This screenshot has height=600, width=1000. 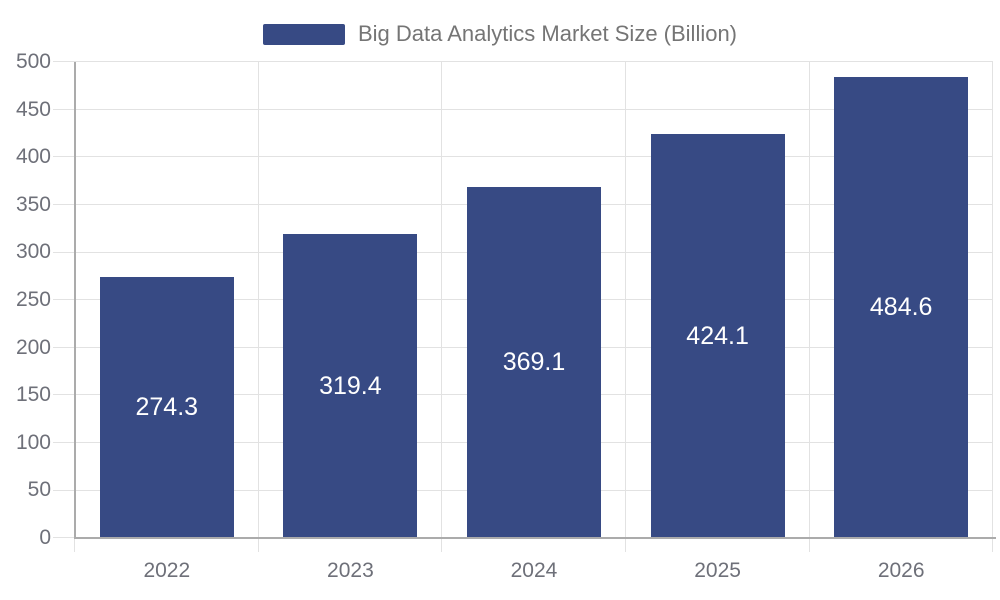 What do you see at coordinates (167, 570) in the screenshot?
I see `x-tick-label: 2022` at bounding box center [167, 570].